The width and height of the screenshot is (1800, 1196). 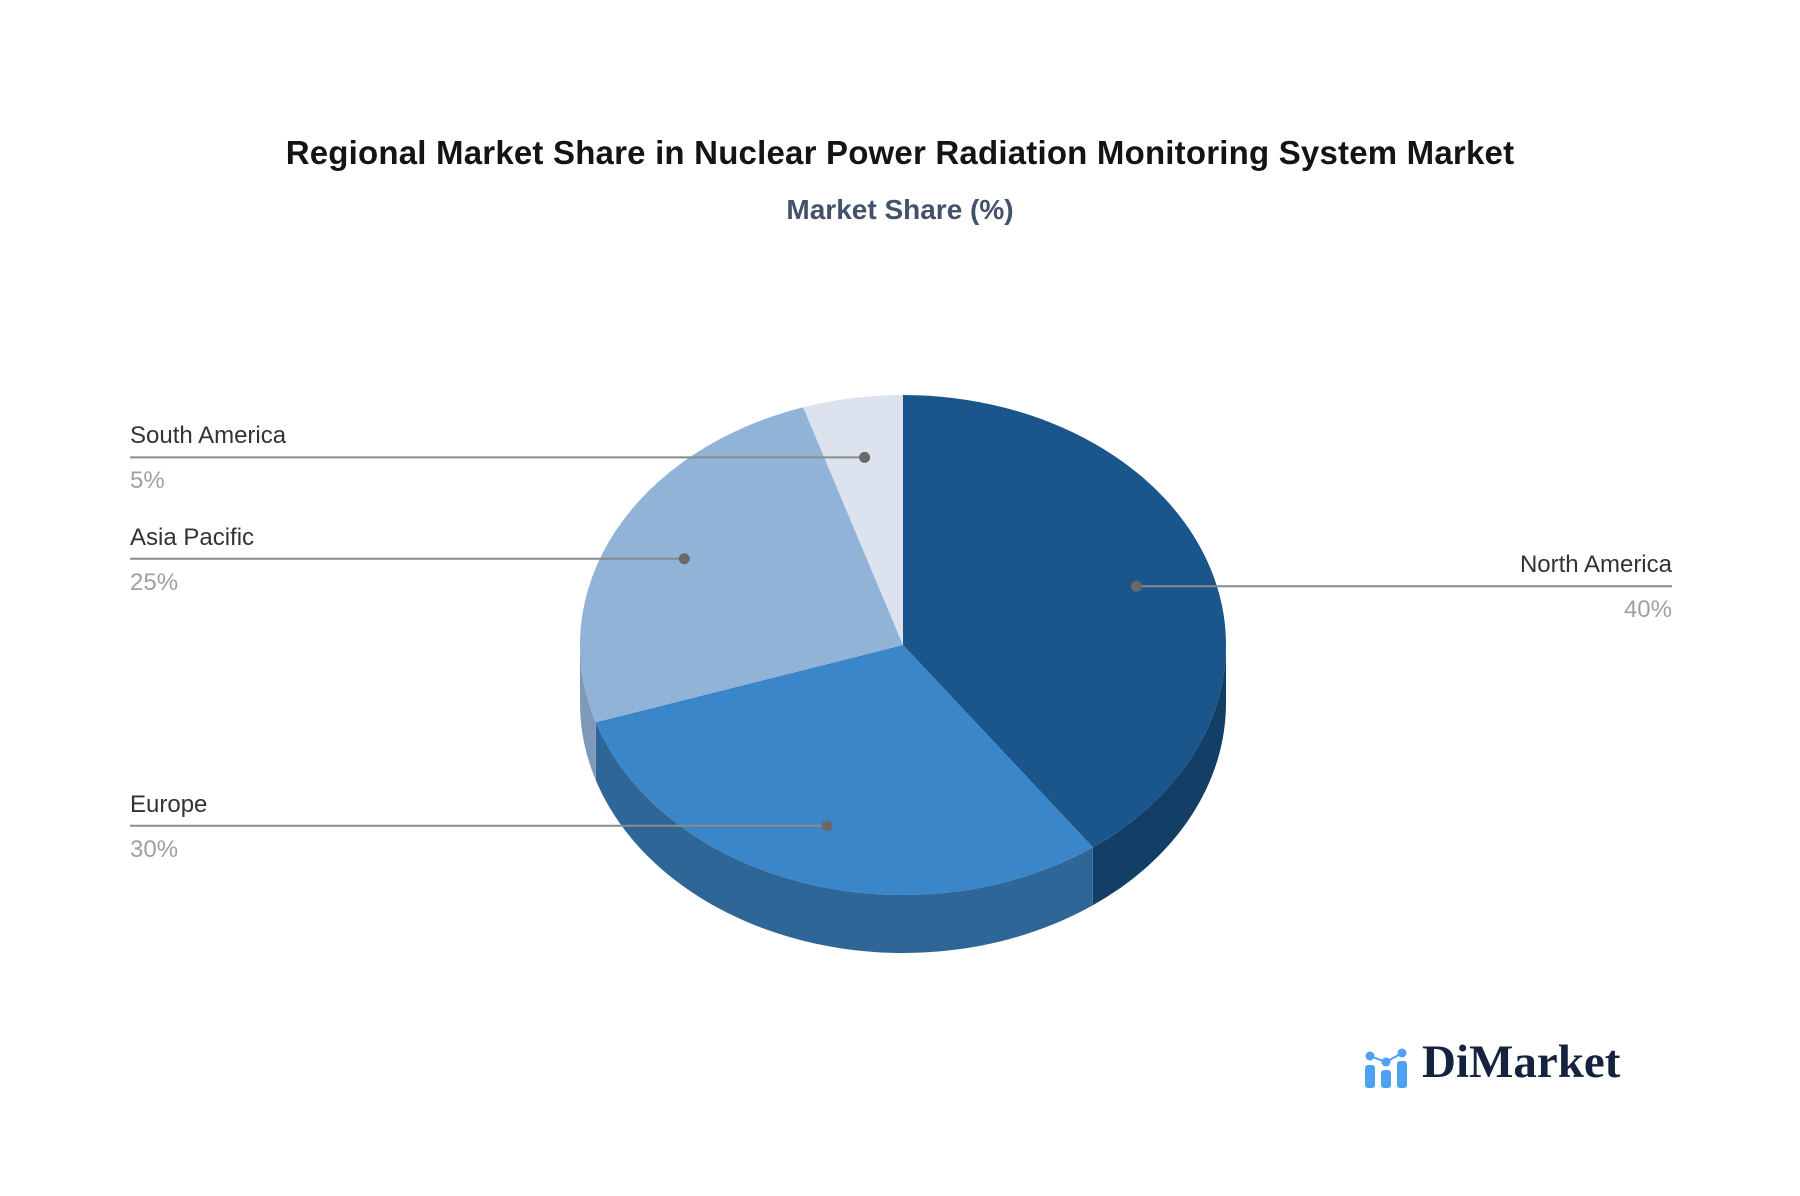 I want to click on slice-label-asia-pacific: Asia Pacific, so click(x=192, y=537).